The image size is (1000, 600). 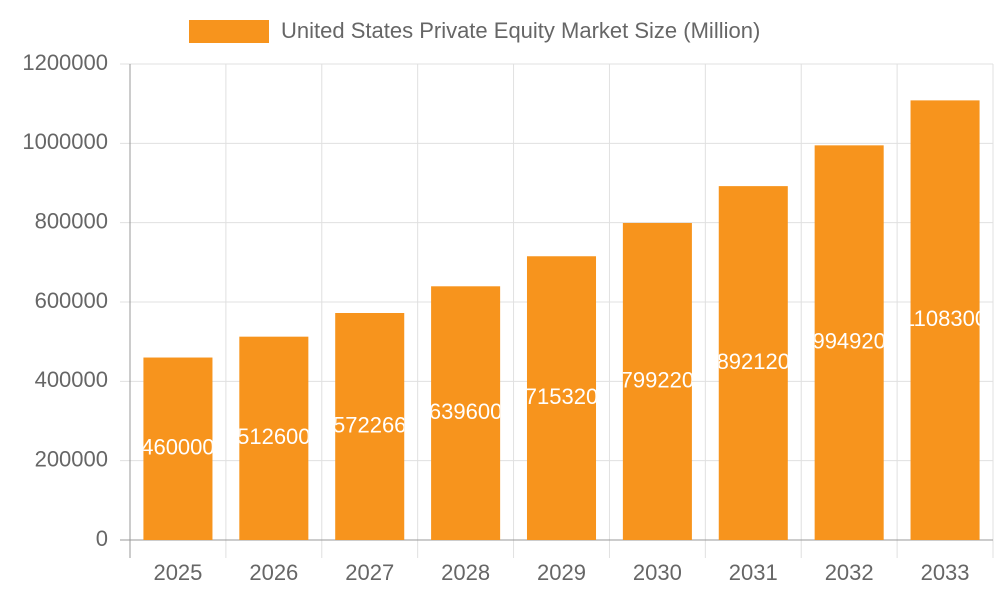 I want to click on data-label: 1108300, so click(x=945, y=318).